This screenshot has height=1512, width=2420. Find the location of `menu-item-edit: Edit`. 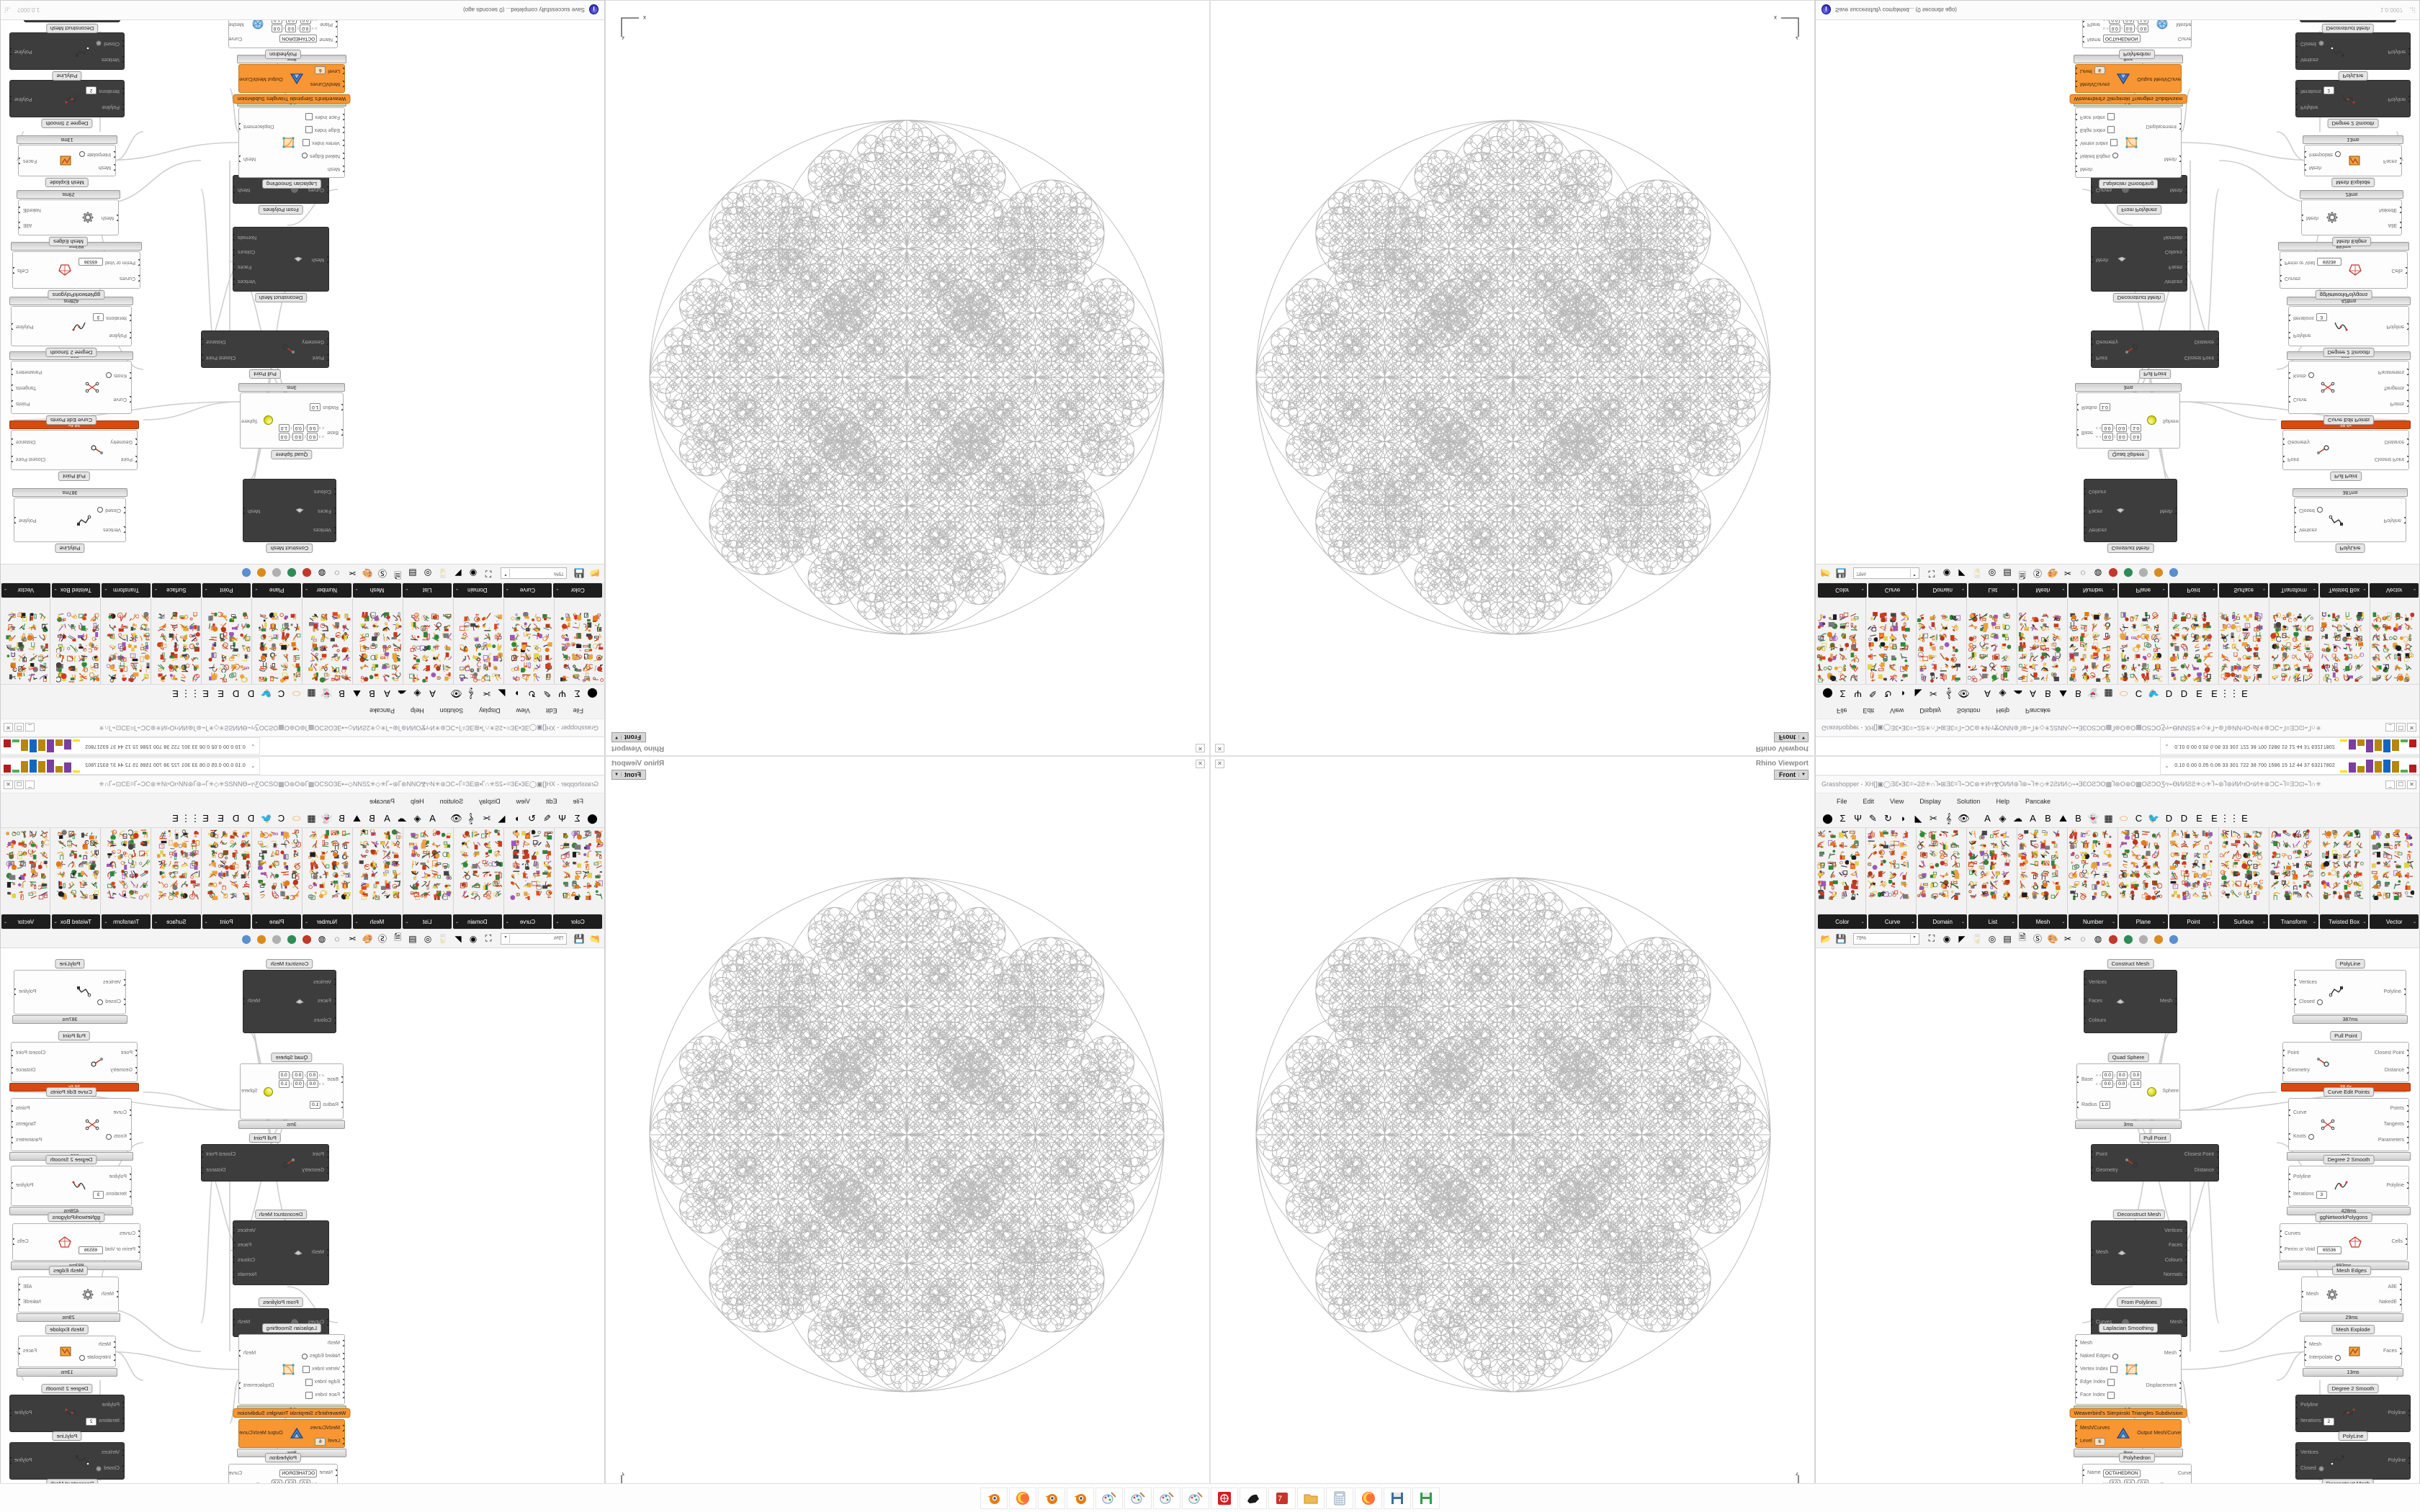

menu-item-edit: Edit is located at coordinates (1869, 801).